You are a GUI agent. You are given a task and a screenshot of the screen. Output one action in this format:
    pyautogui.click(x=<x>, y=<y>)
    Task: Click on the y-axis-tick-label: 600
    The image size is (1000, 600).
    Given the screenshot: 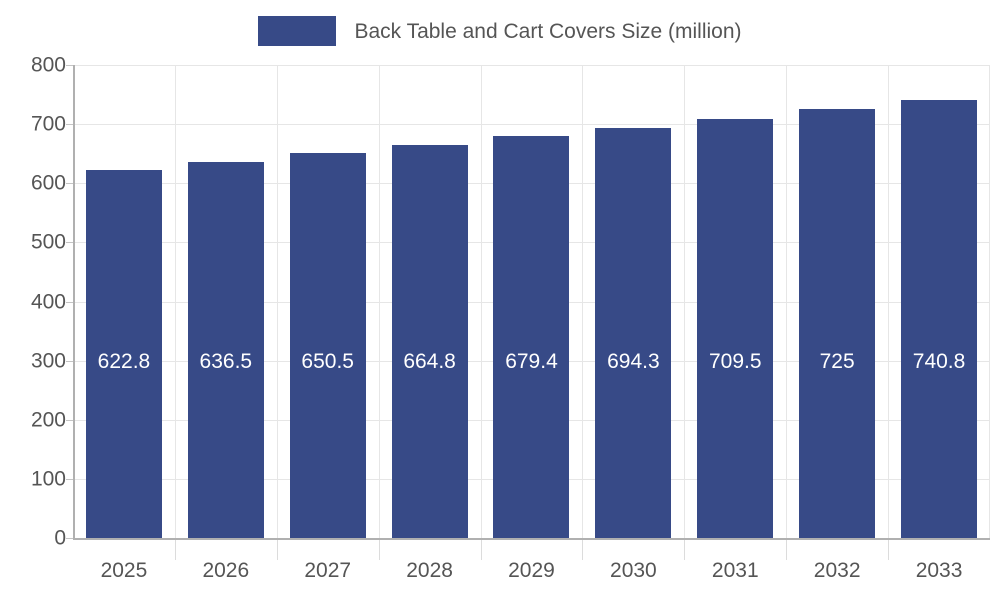 What is the action you would take?
    pyautogui.click(x=48, y=183)
    